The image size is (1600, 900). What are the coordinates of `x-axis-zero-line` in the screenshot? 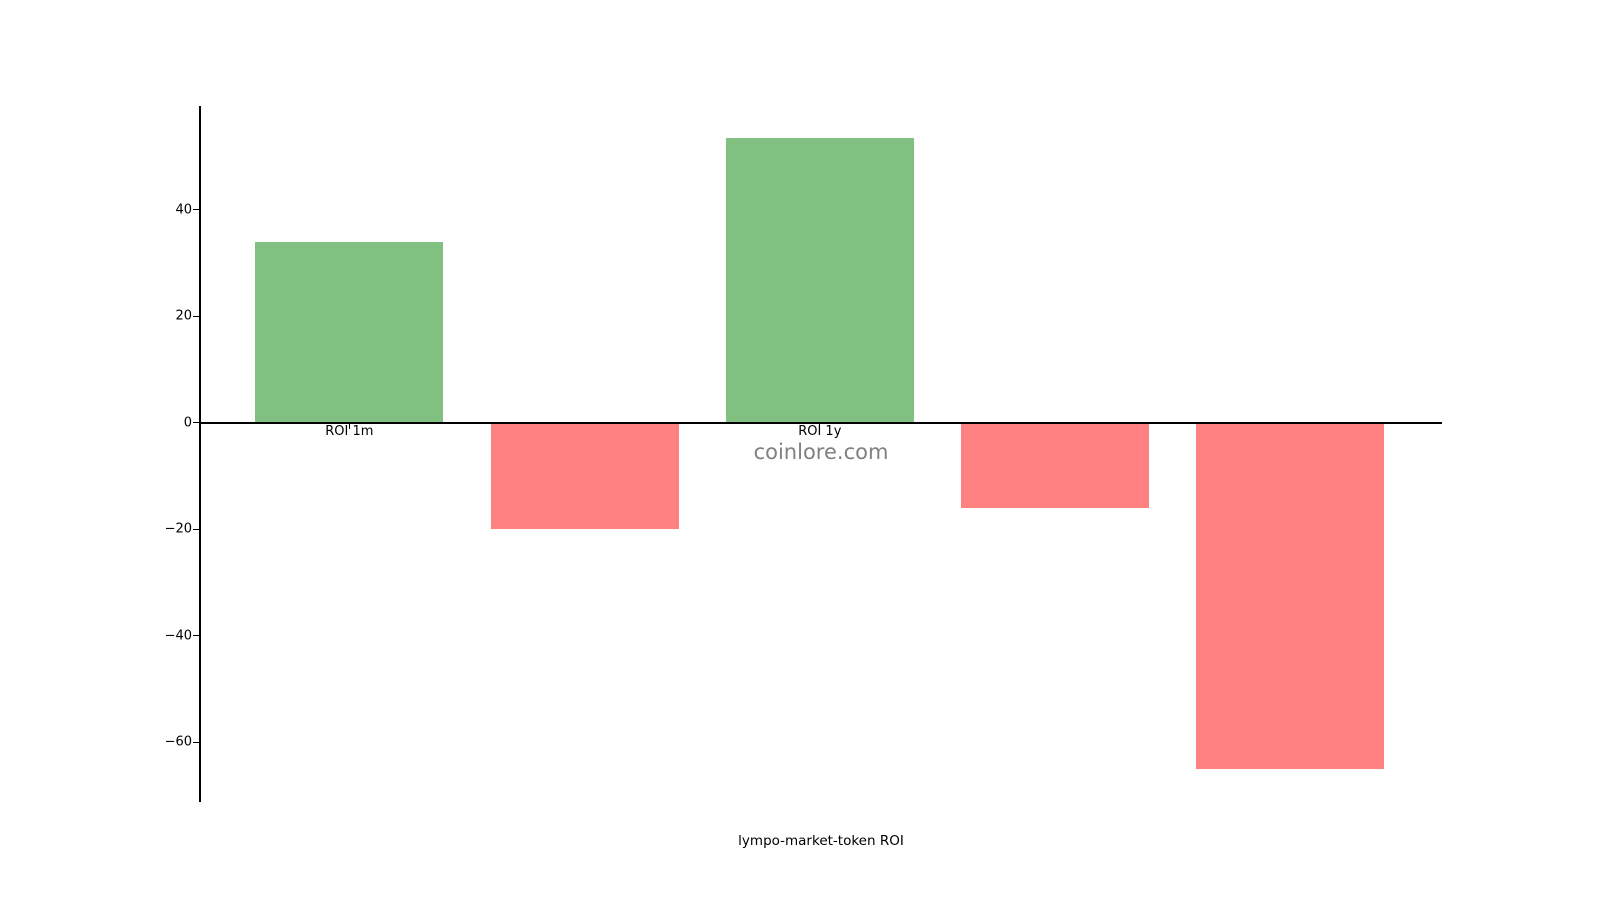 It's located at (821, 423).